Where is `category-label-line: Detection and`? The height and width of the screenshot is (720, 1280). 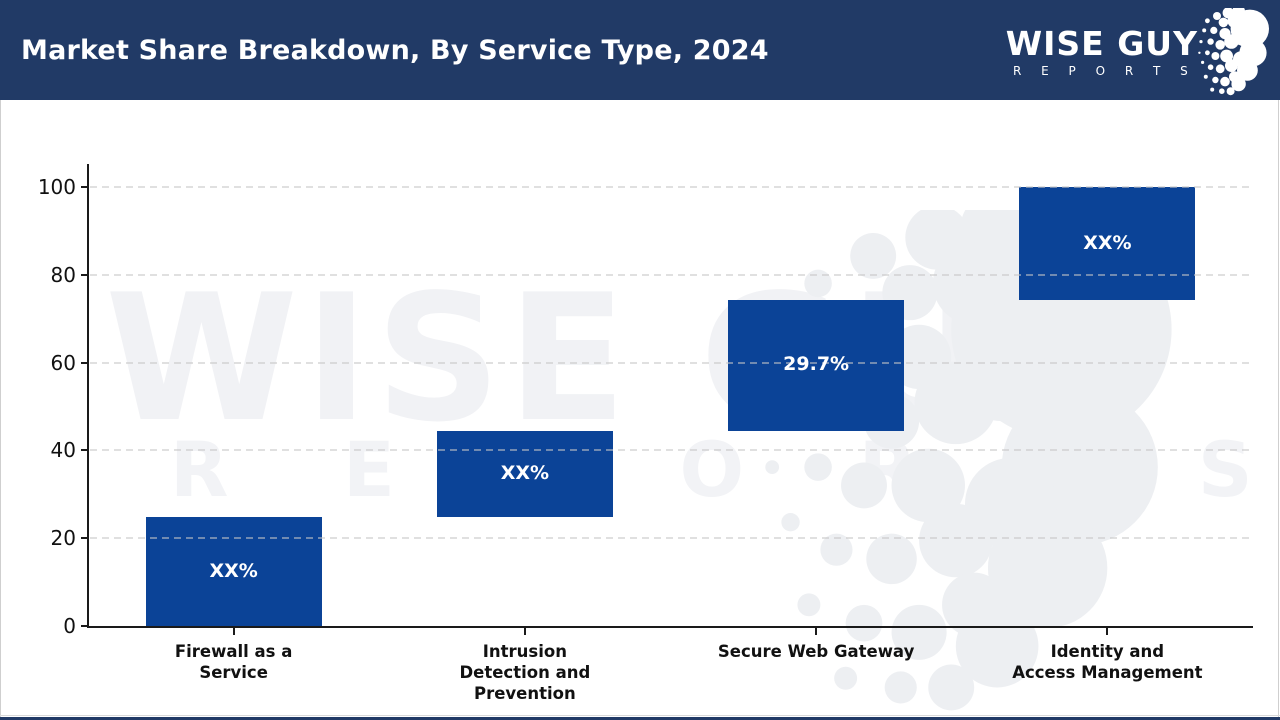
category-label-line: Detection and is located at coordinates (525, 672).